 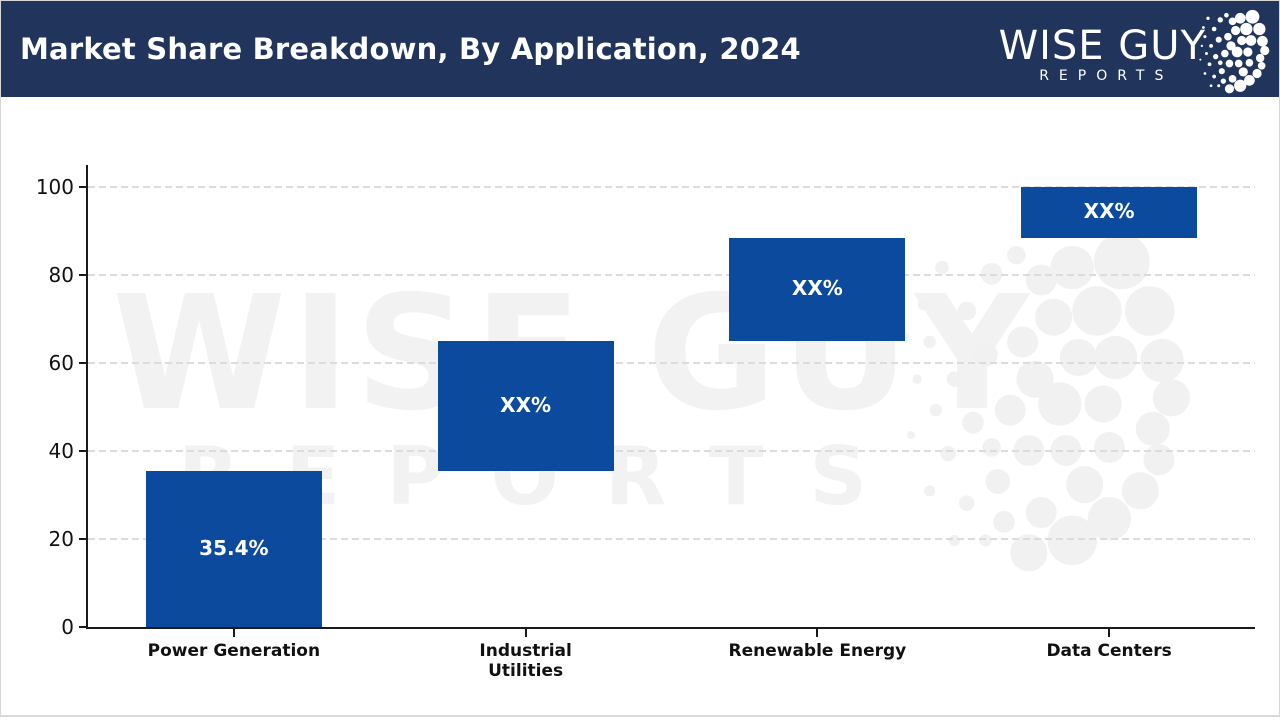 What do you see at coordinates (817, 651) in the screenshot?
I see `x-axis-tick-label: Renewable Energy` at bounding box center [817, 651].